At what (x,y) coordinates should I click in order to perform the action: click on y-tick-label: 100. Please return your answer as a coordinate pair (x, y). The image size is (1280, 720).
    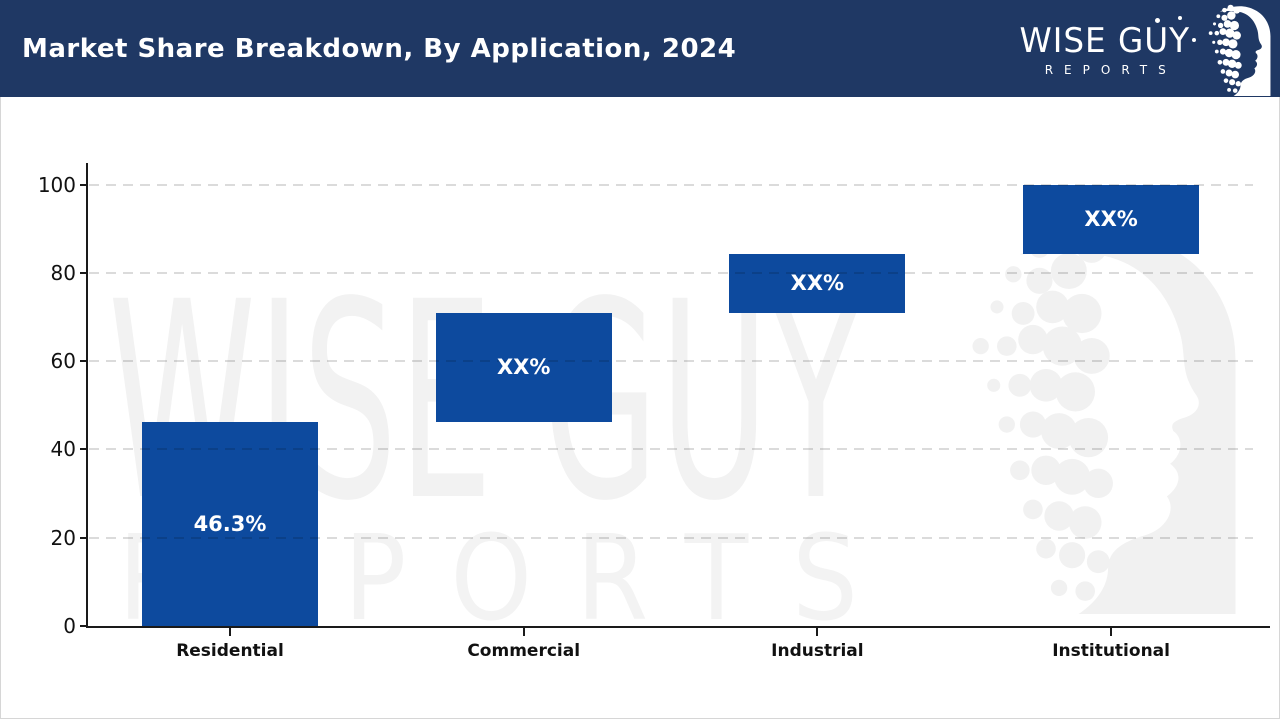
    Looking at the image, I should click on (56, 184).